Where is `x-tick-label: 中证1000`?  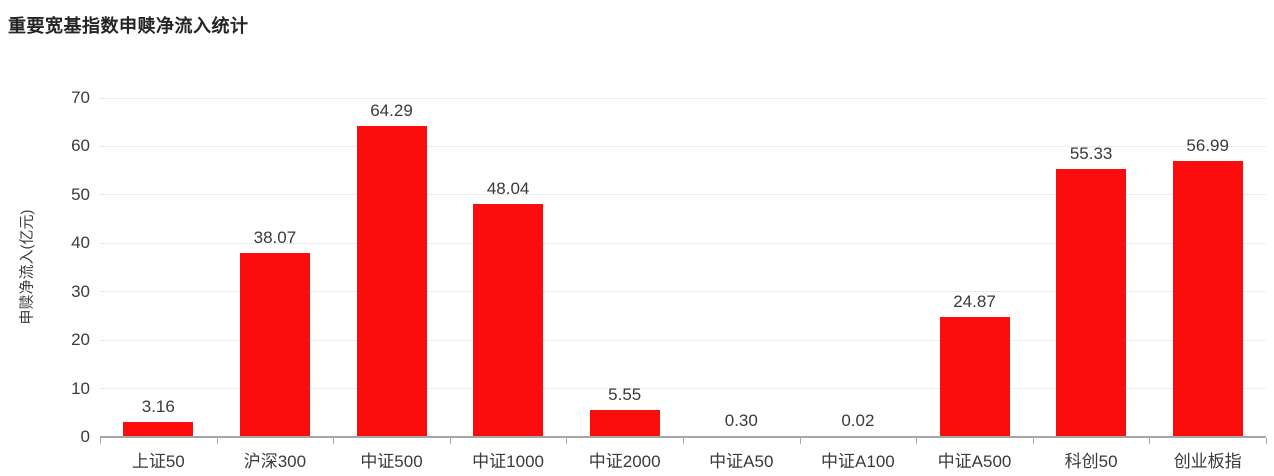 x-tick-label: 中证1000 is located at coordinates (508, 461).